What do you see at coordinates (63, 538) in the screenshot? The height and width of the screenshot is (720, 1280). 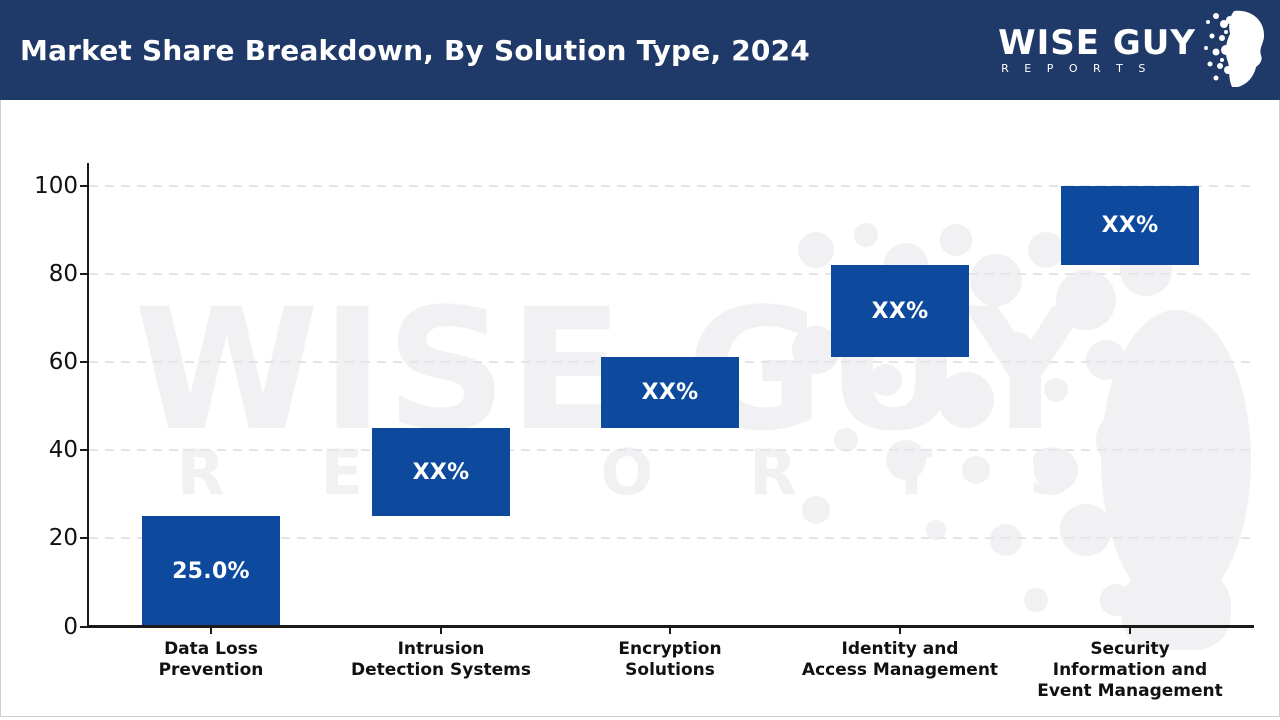 I see `y-tick-label: 20` at bounding box center [63, 538].